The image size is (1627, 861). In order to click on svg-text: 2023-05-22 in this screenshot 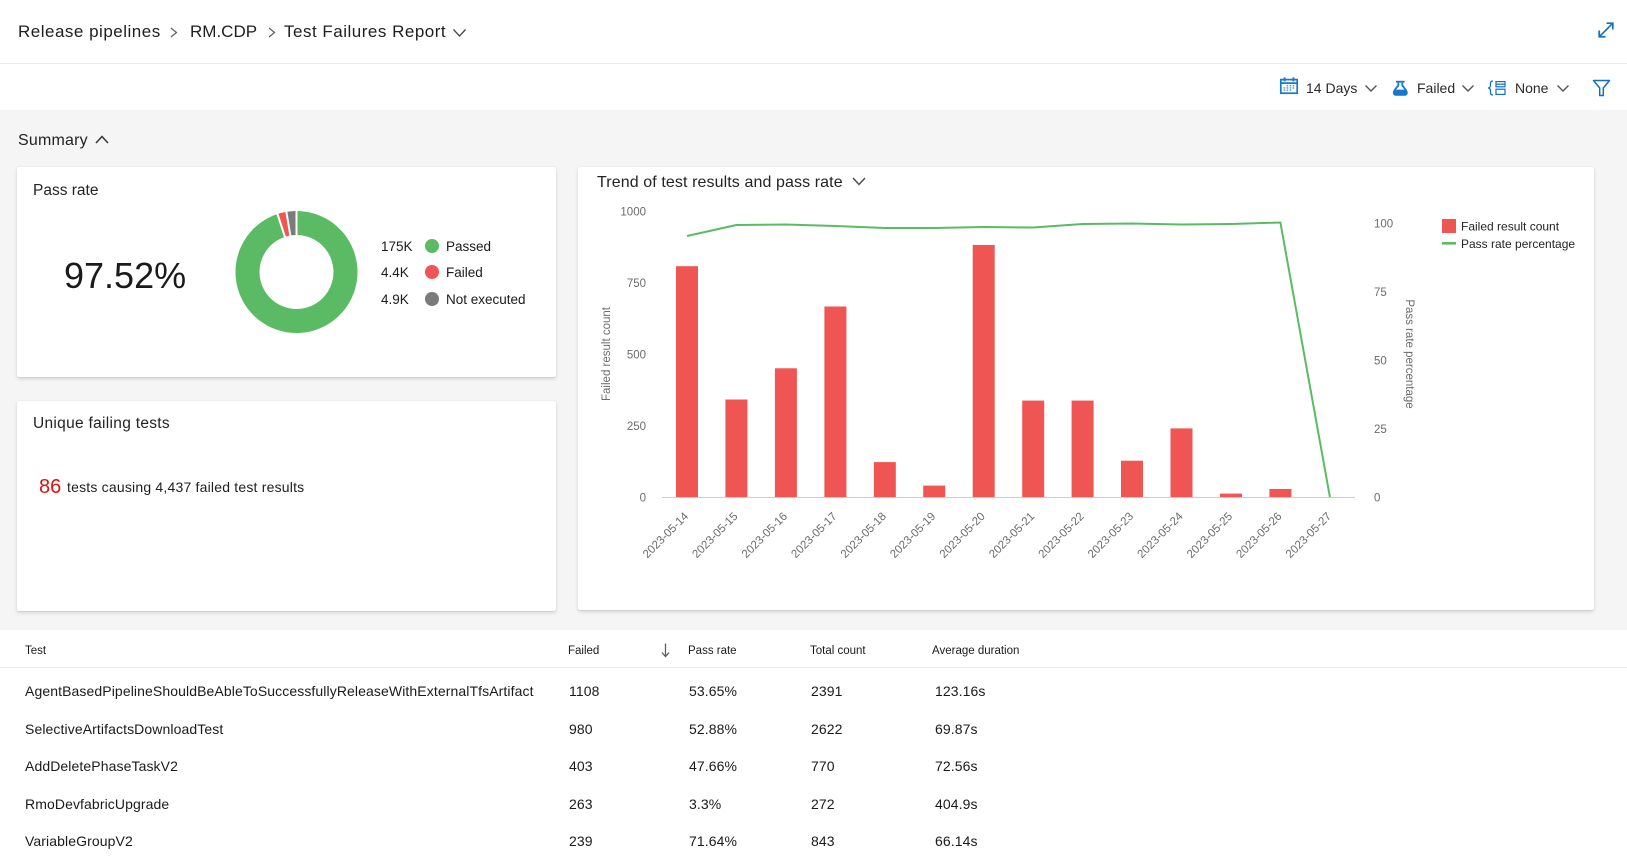, I will do `click(1062, 536)`.